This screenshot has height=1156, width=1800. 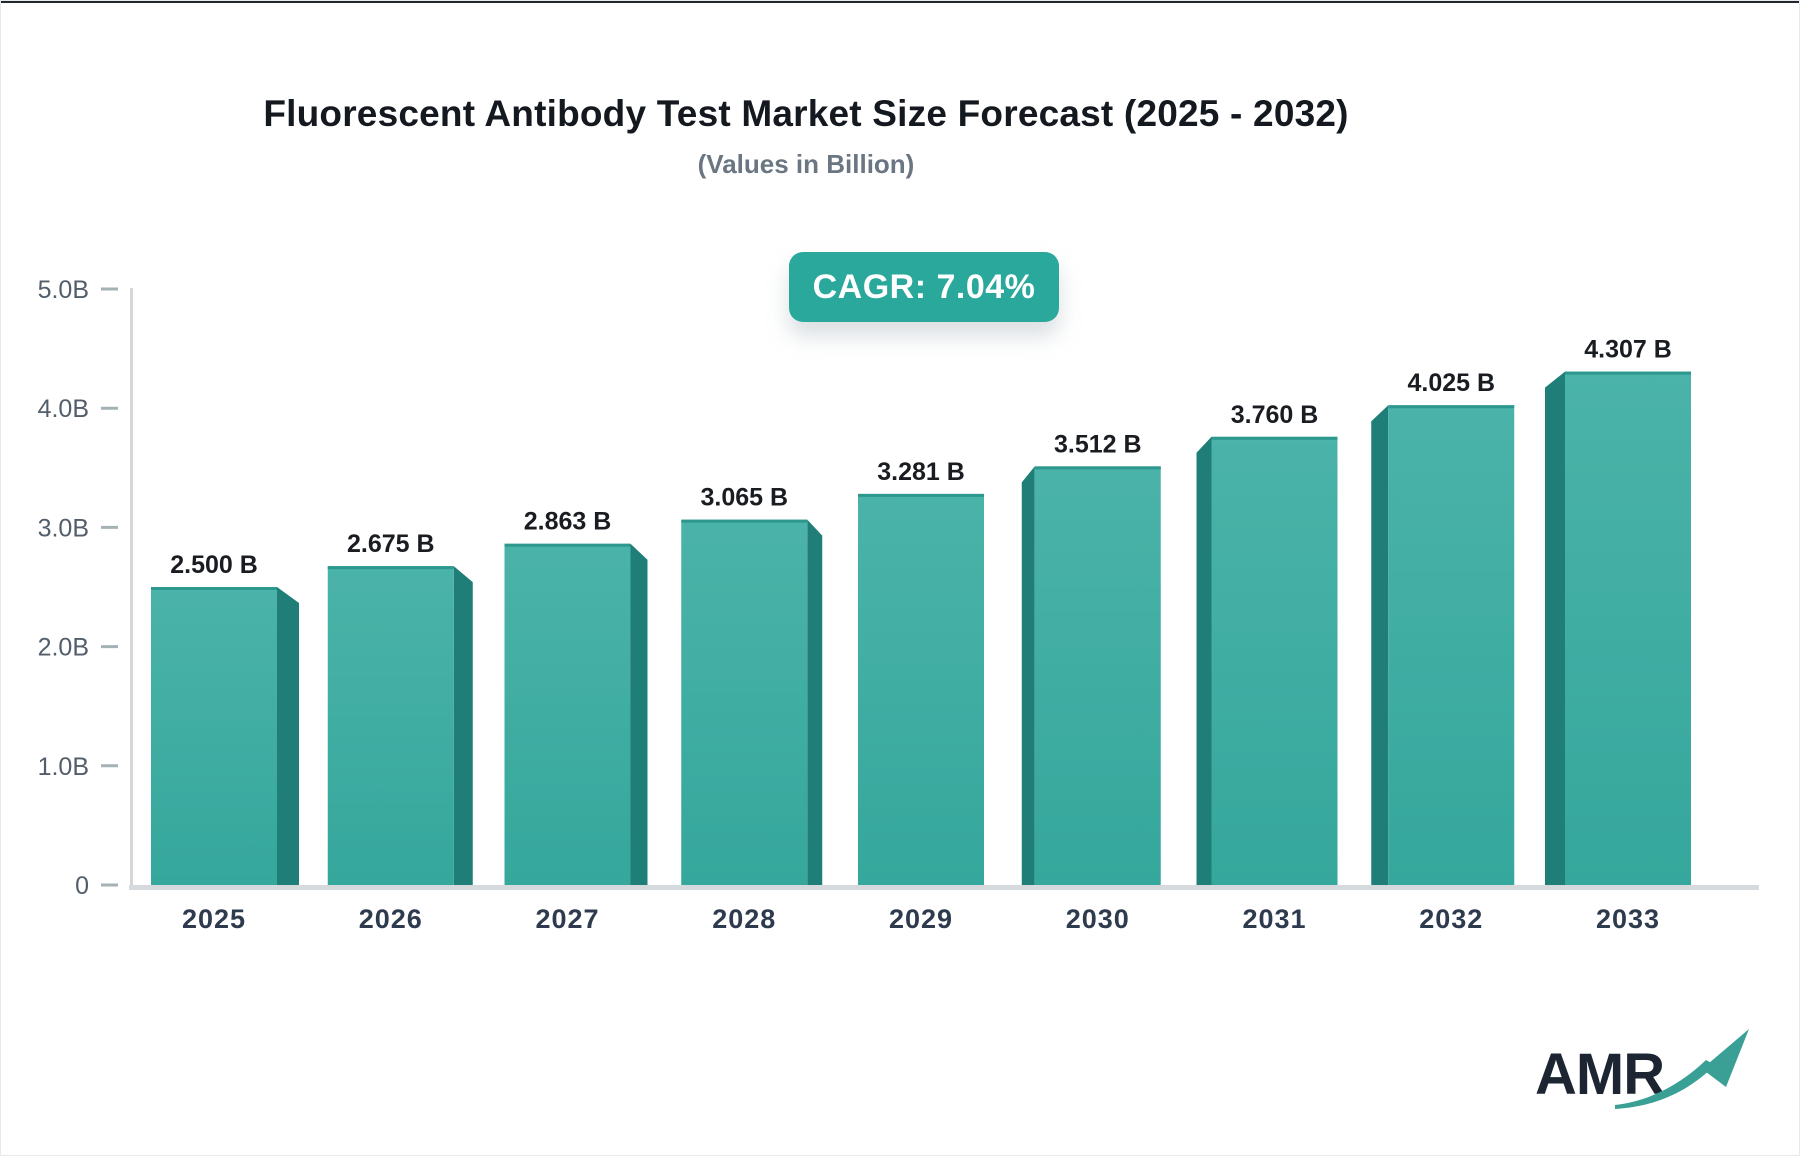 What do you see at coordinates (1204, 660) in the screenshot?
I see `bar-side-2031` at bounding box center [1204, 660].